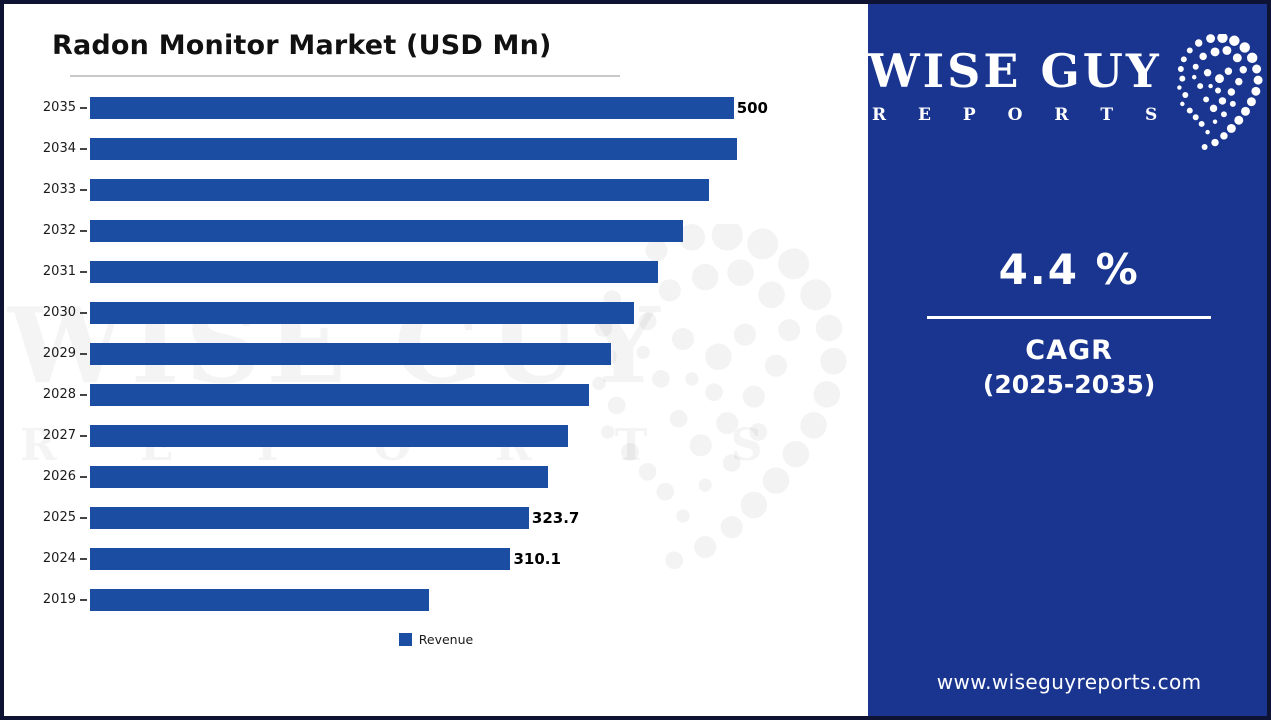 The height and width of the screenshot is (720, 1271). What do you see at coordinates (59, 435) in the screenshot?
I see `y-axis-label: 2027` at bounding box center [59, 435].